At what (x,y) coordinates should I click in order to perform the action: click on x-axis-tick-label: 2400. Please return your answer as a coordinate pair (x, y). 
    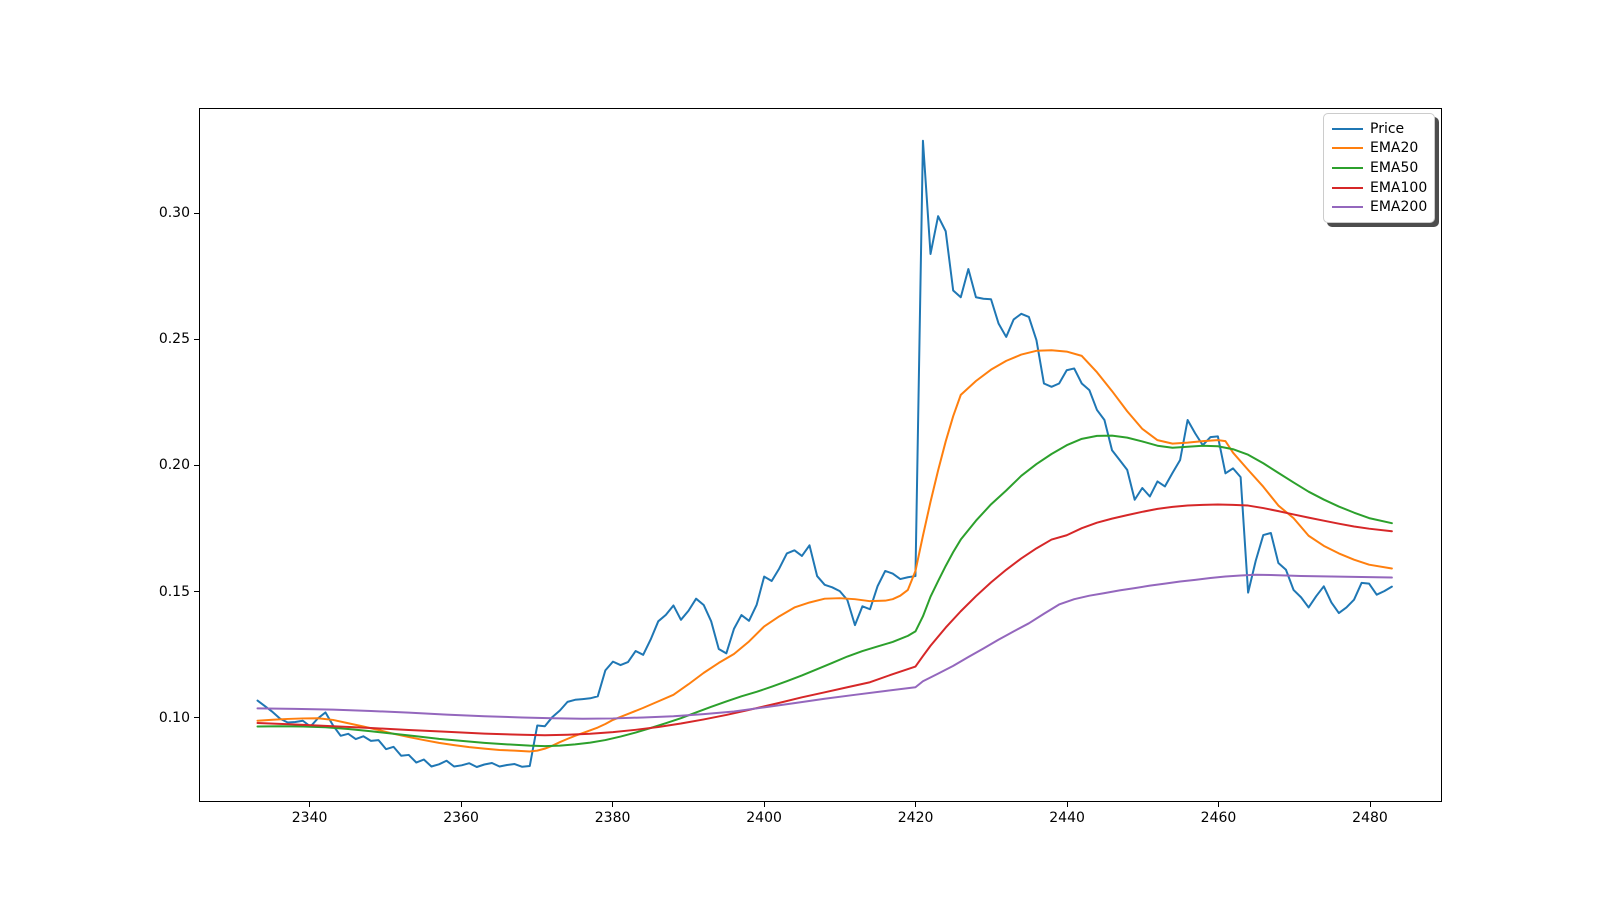
    Looking at the image, I should click on (764, 818).